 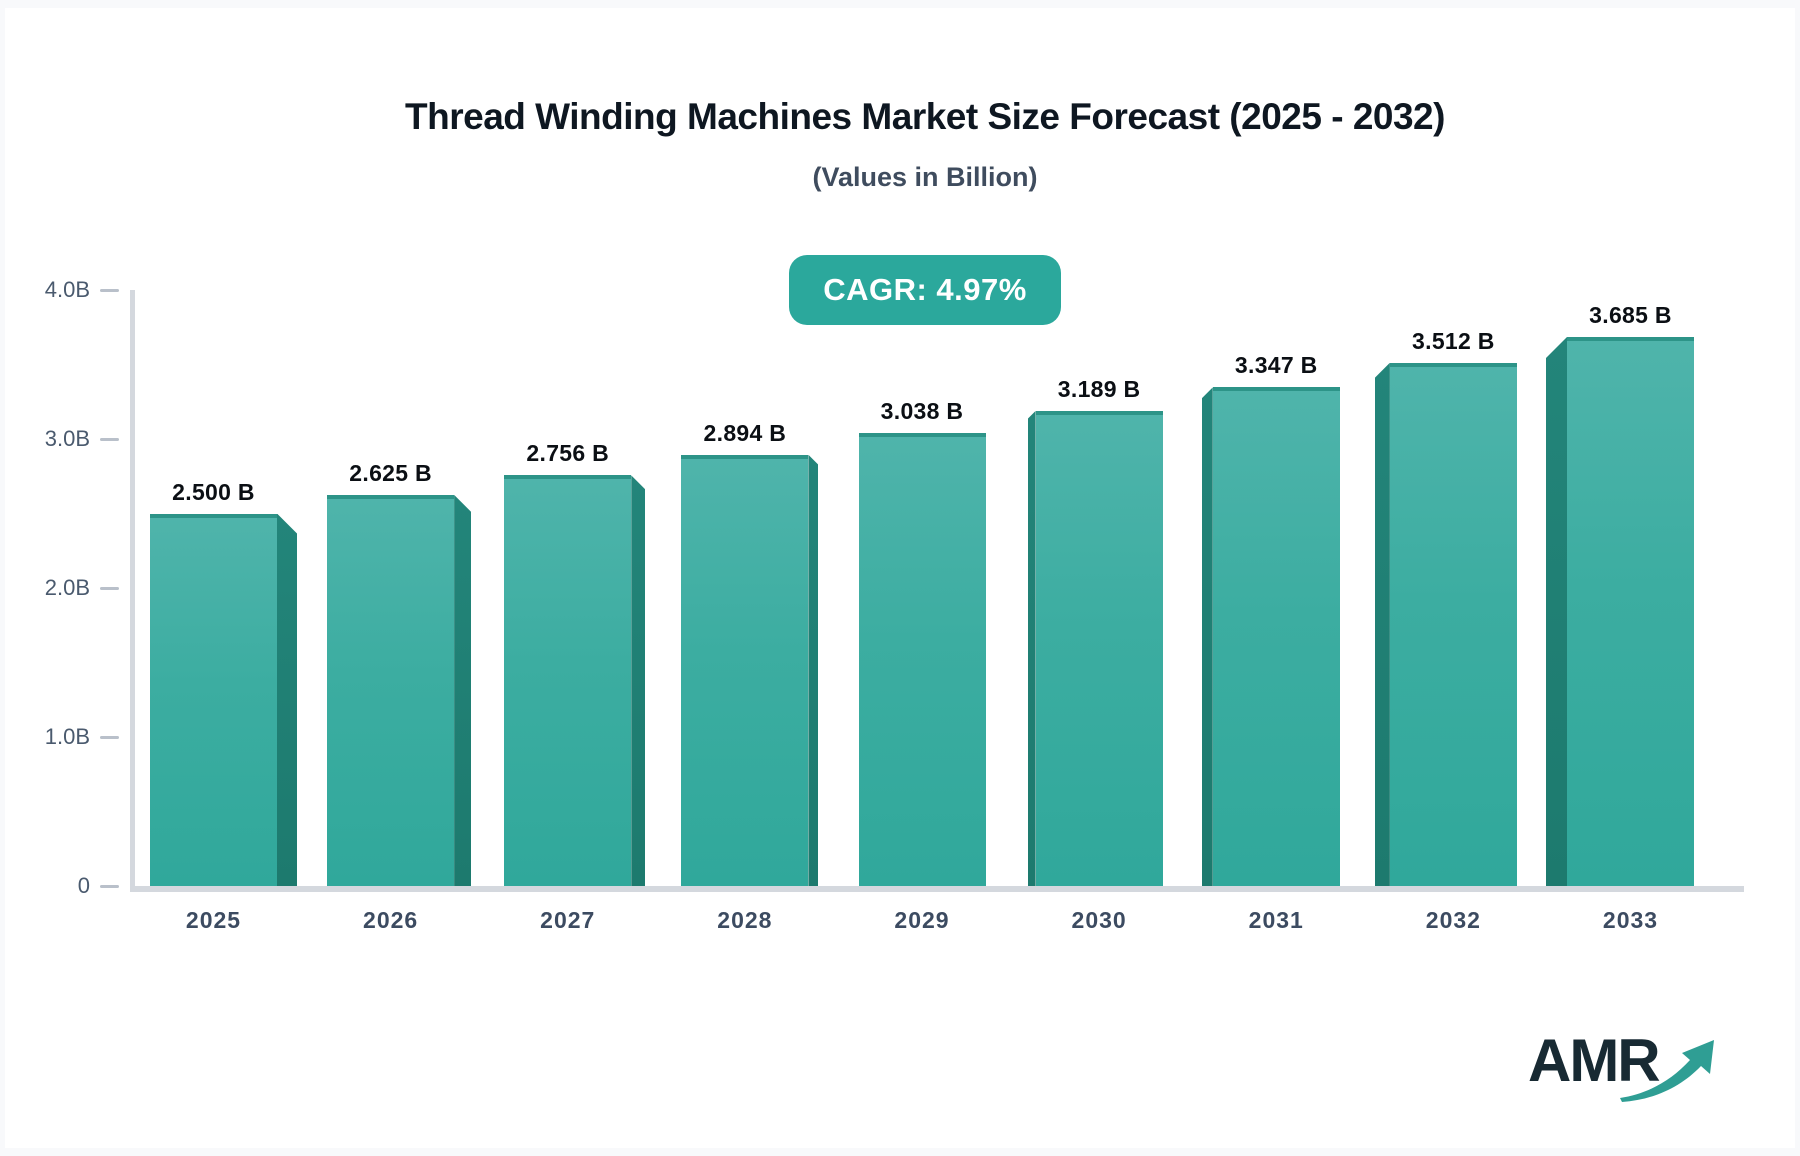 I want to click on y-tick-mark-4.0B, so click(x=109, y=290).